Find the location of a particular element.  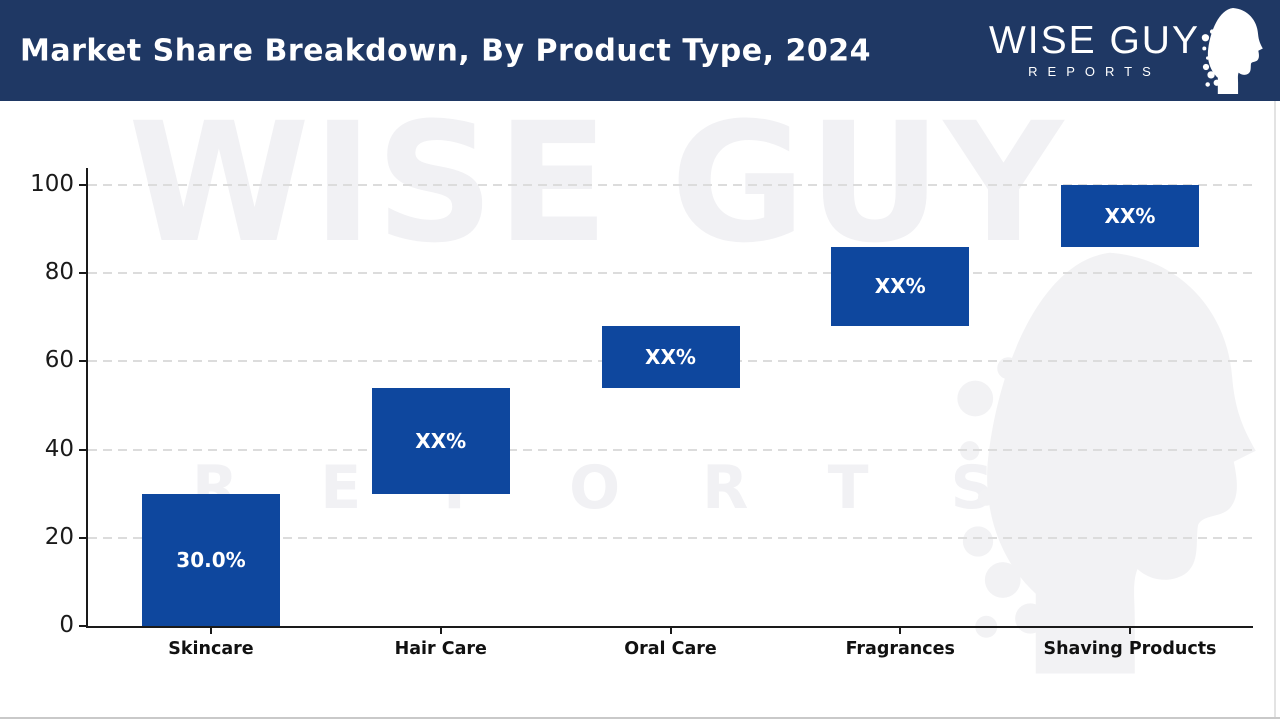

y-tick-label: 20 is located at coordinates (59, 536).